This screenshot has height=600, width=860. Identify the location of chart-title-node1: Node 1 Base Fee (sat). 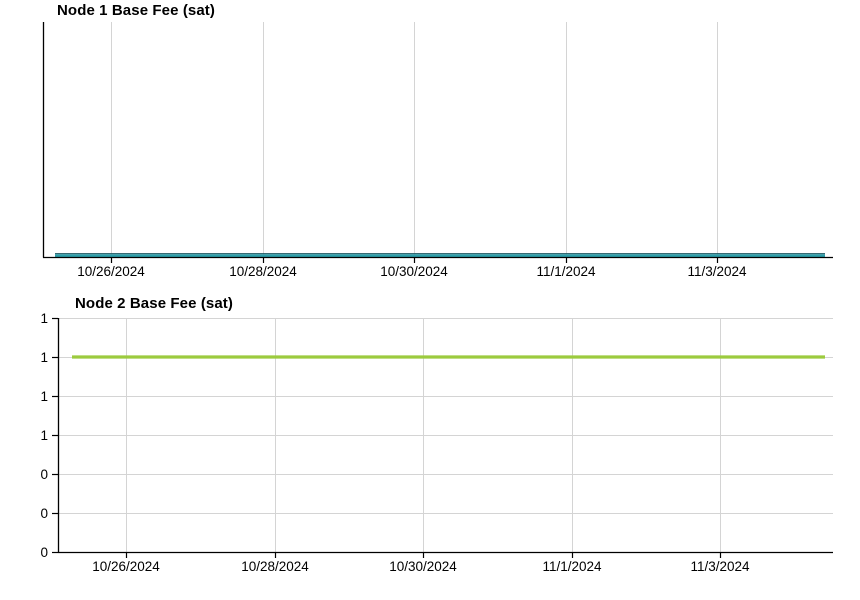
(136, 10).